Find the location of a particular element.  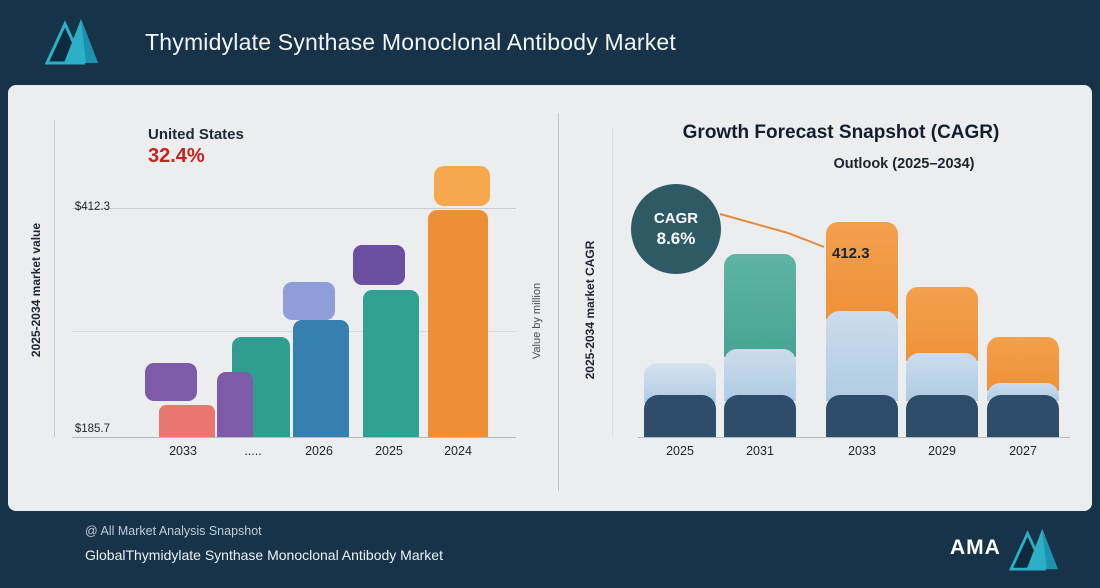

country-label: United States is located at coordinates (196, 134).